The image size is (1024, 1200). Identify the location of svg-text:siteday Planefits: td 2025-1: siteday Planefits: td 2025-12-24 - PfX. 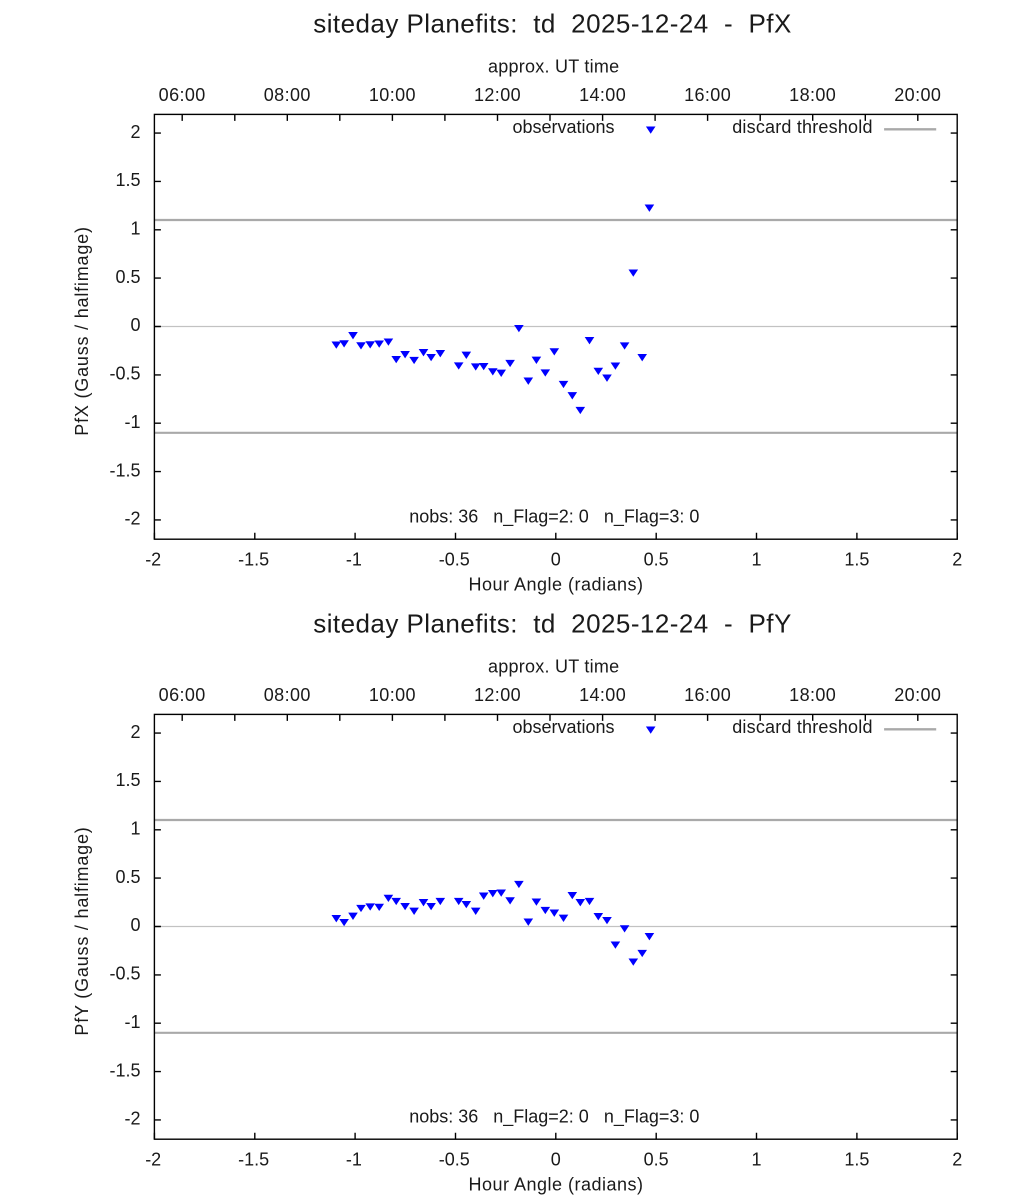
(552, 23).